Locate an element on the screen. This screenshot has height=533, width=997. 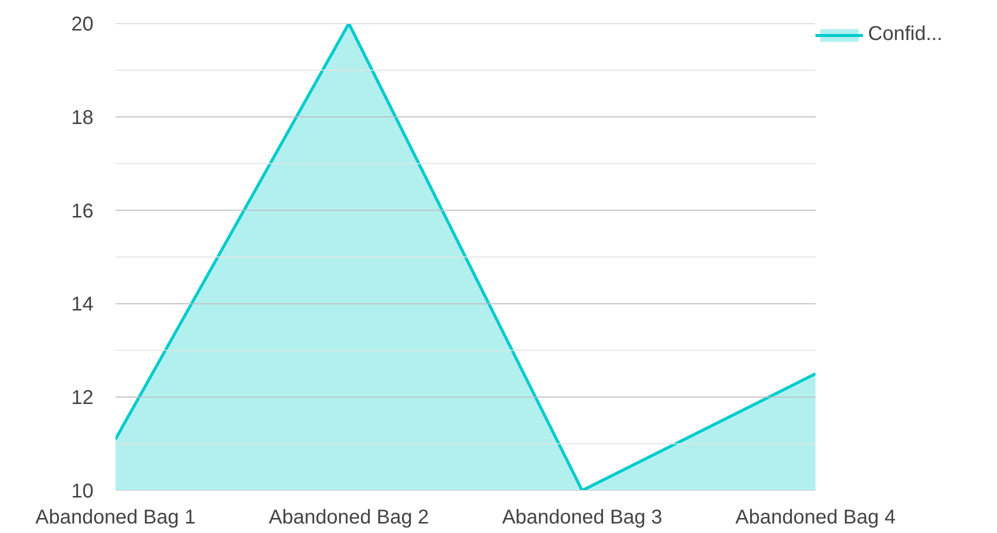
y-tick-label: 16 is located at coordinates (82, 211).